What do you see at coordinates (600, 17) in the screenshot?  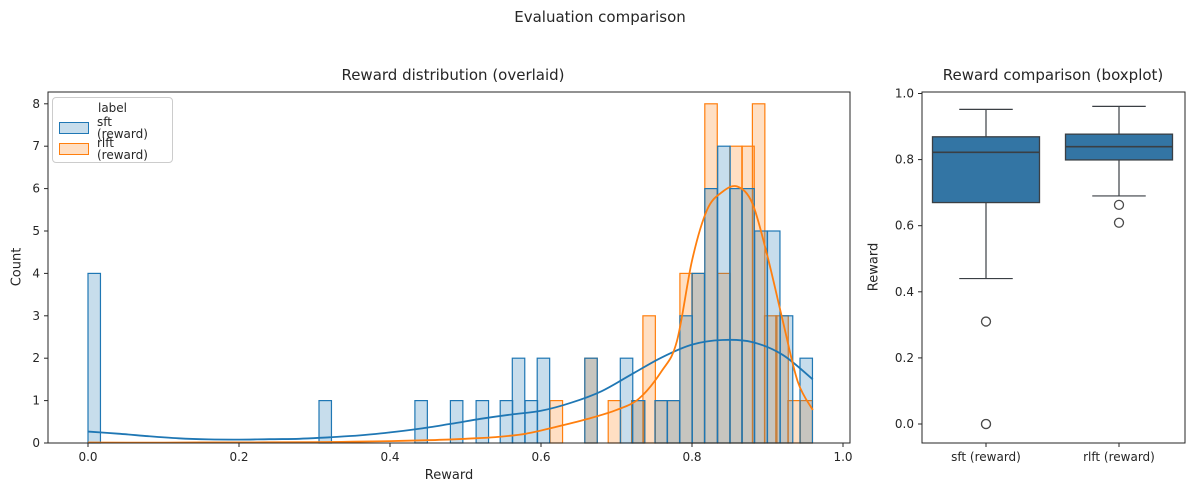 I see `figure-suptitle: Evaluation comparison` at bounding box center [600, 17].